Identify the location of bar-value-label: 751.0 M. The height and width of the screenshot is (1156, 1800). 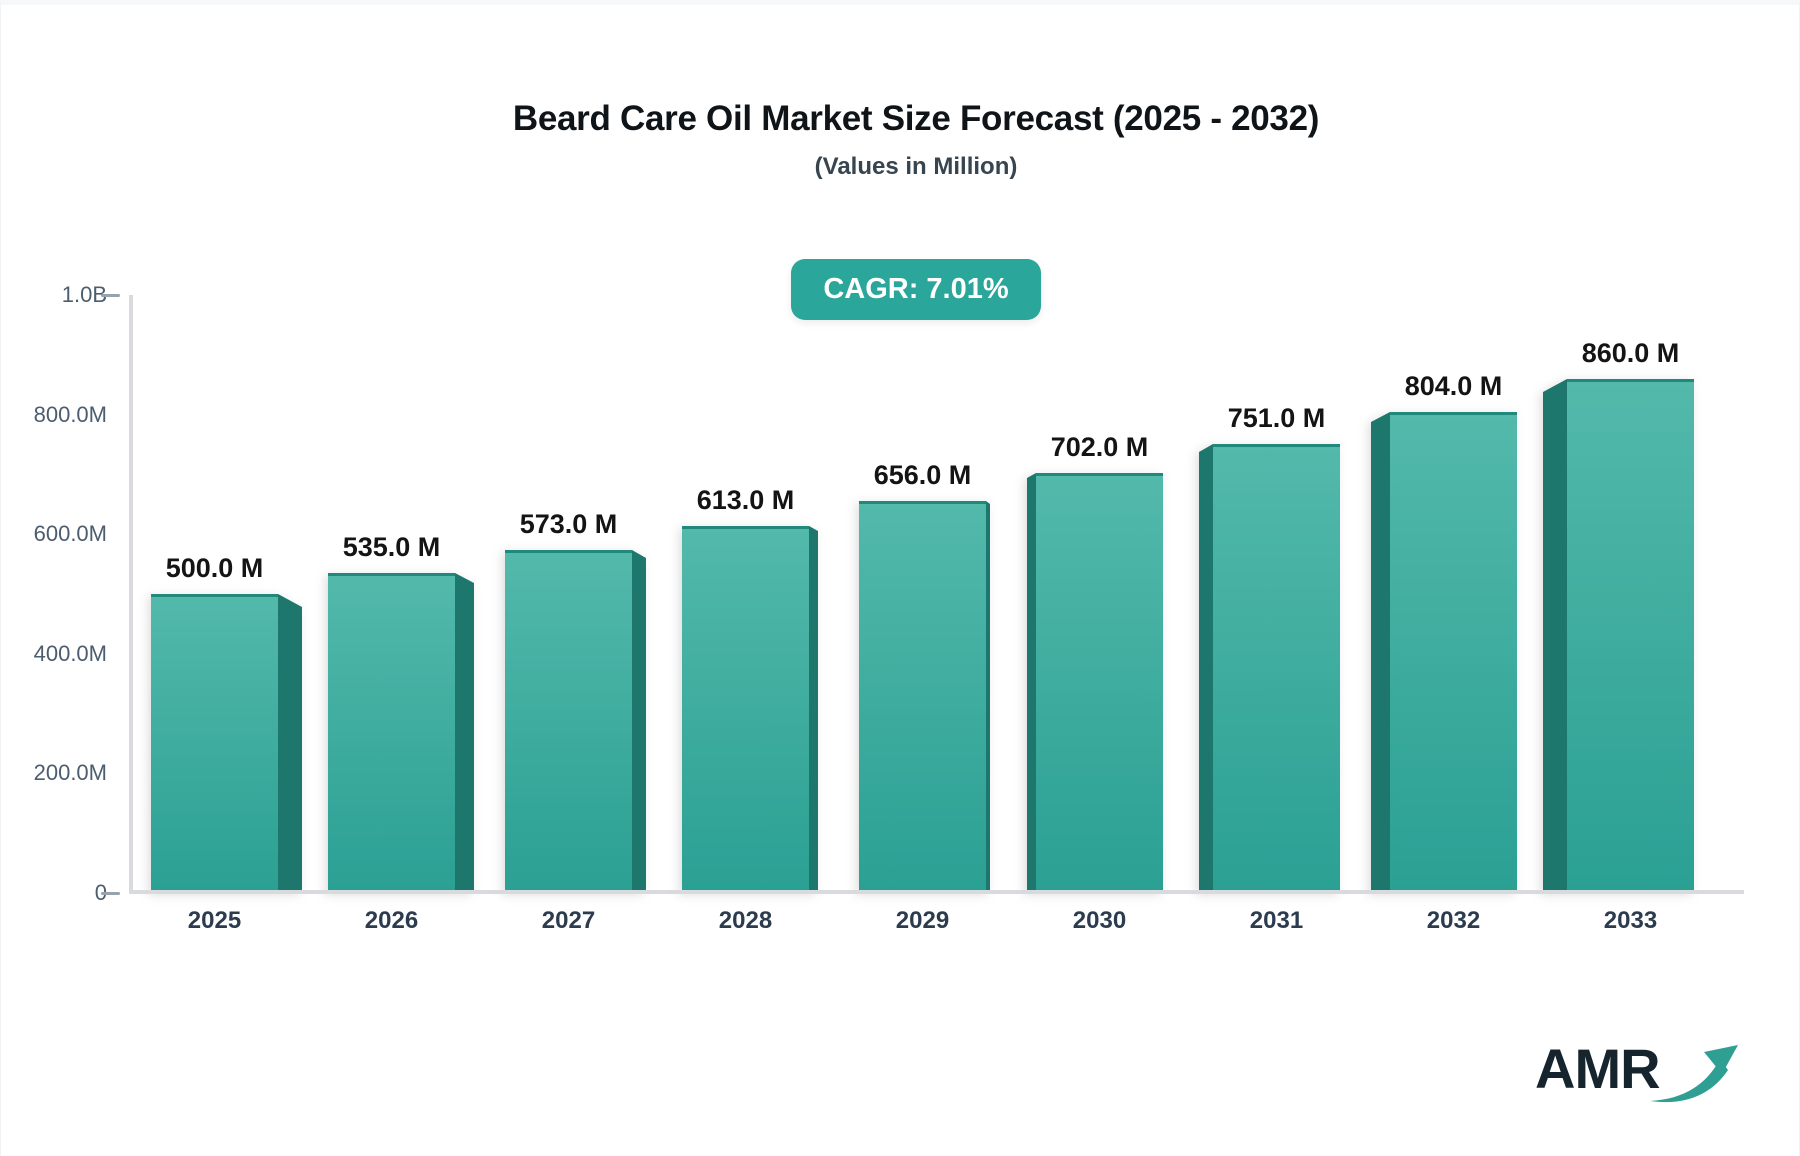
(1276, 418).